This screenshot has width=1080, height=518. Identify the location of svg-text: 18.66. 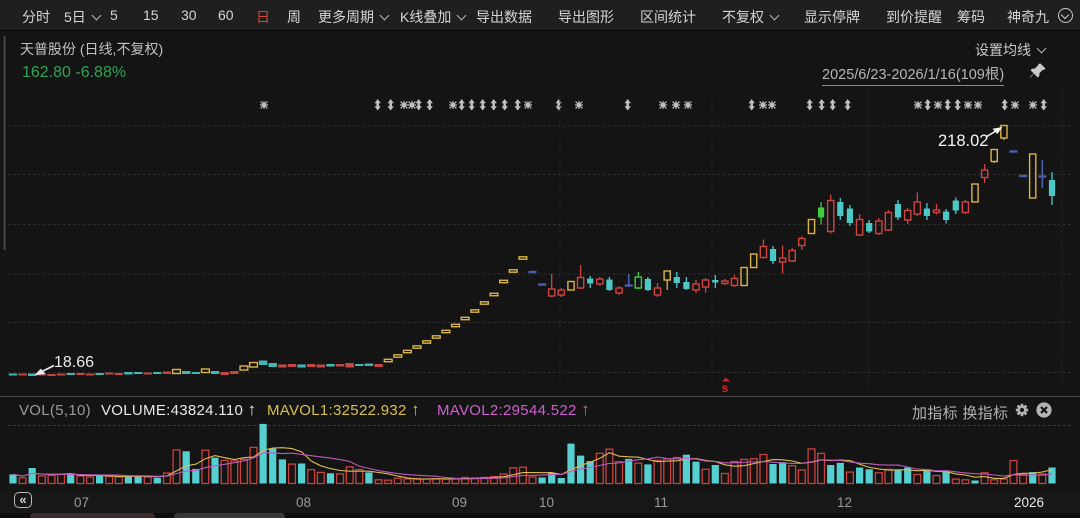
(74, 362).